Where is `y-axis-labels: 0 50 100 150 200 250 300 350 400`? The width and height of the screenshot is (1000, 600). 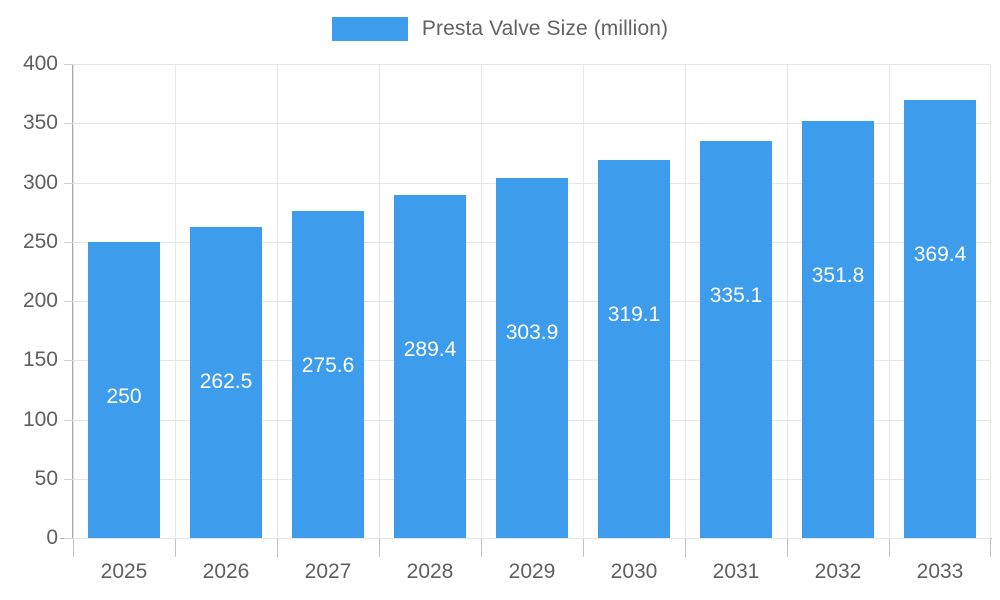
y-axis-labels: 0 50 100 150 200 250 300 350 400 is located at coordinates (29, 300).